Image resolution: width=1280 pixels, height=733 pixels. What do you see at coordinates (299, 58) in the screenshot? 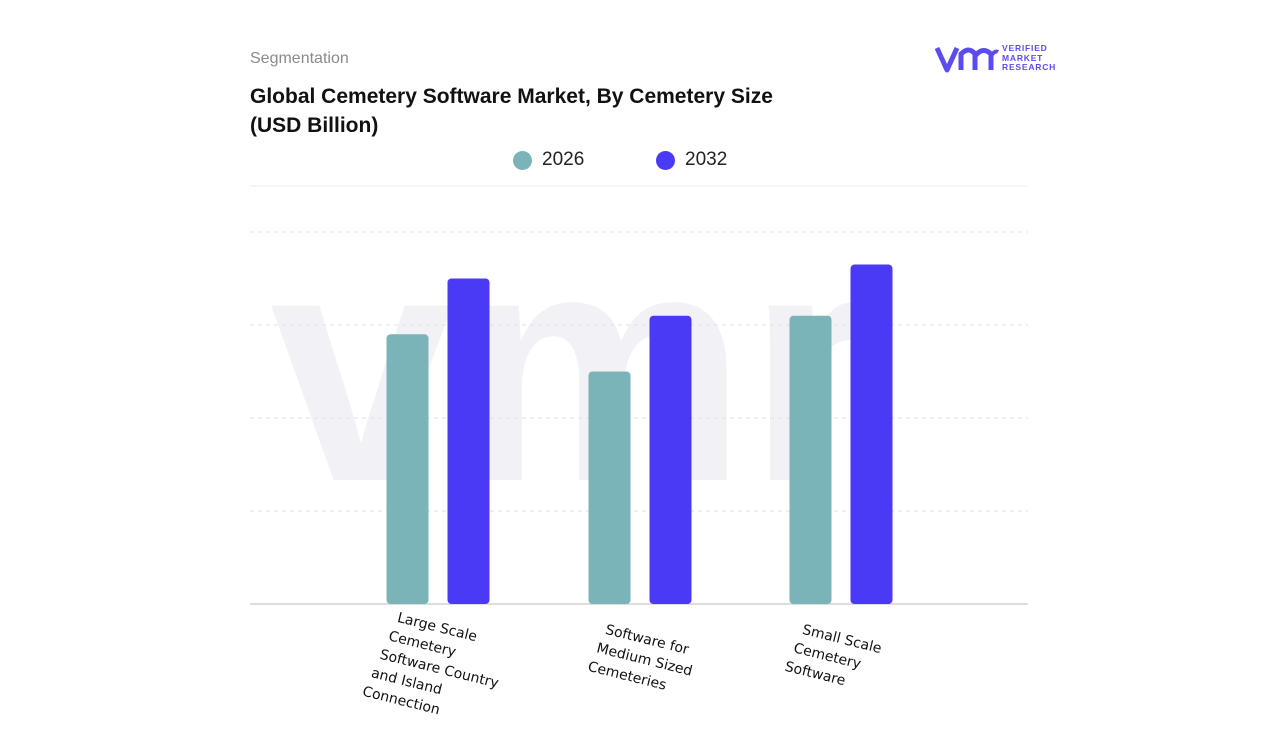
I see `segment-label: Segmentation` at bounding box center [299, 58].